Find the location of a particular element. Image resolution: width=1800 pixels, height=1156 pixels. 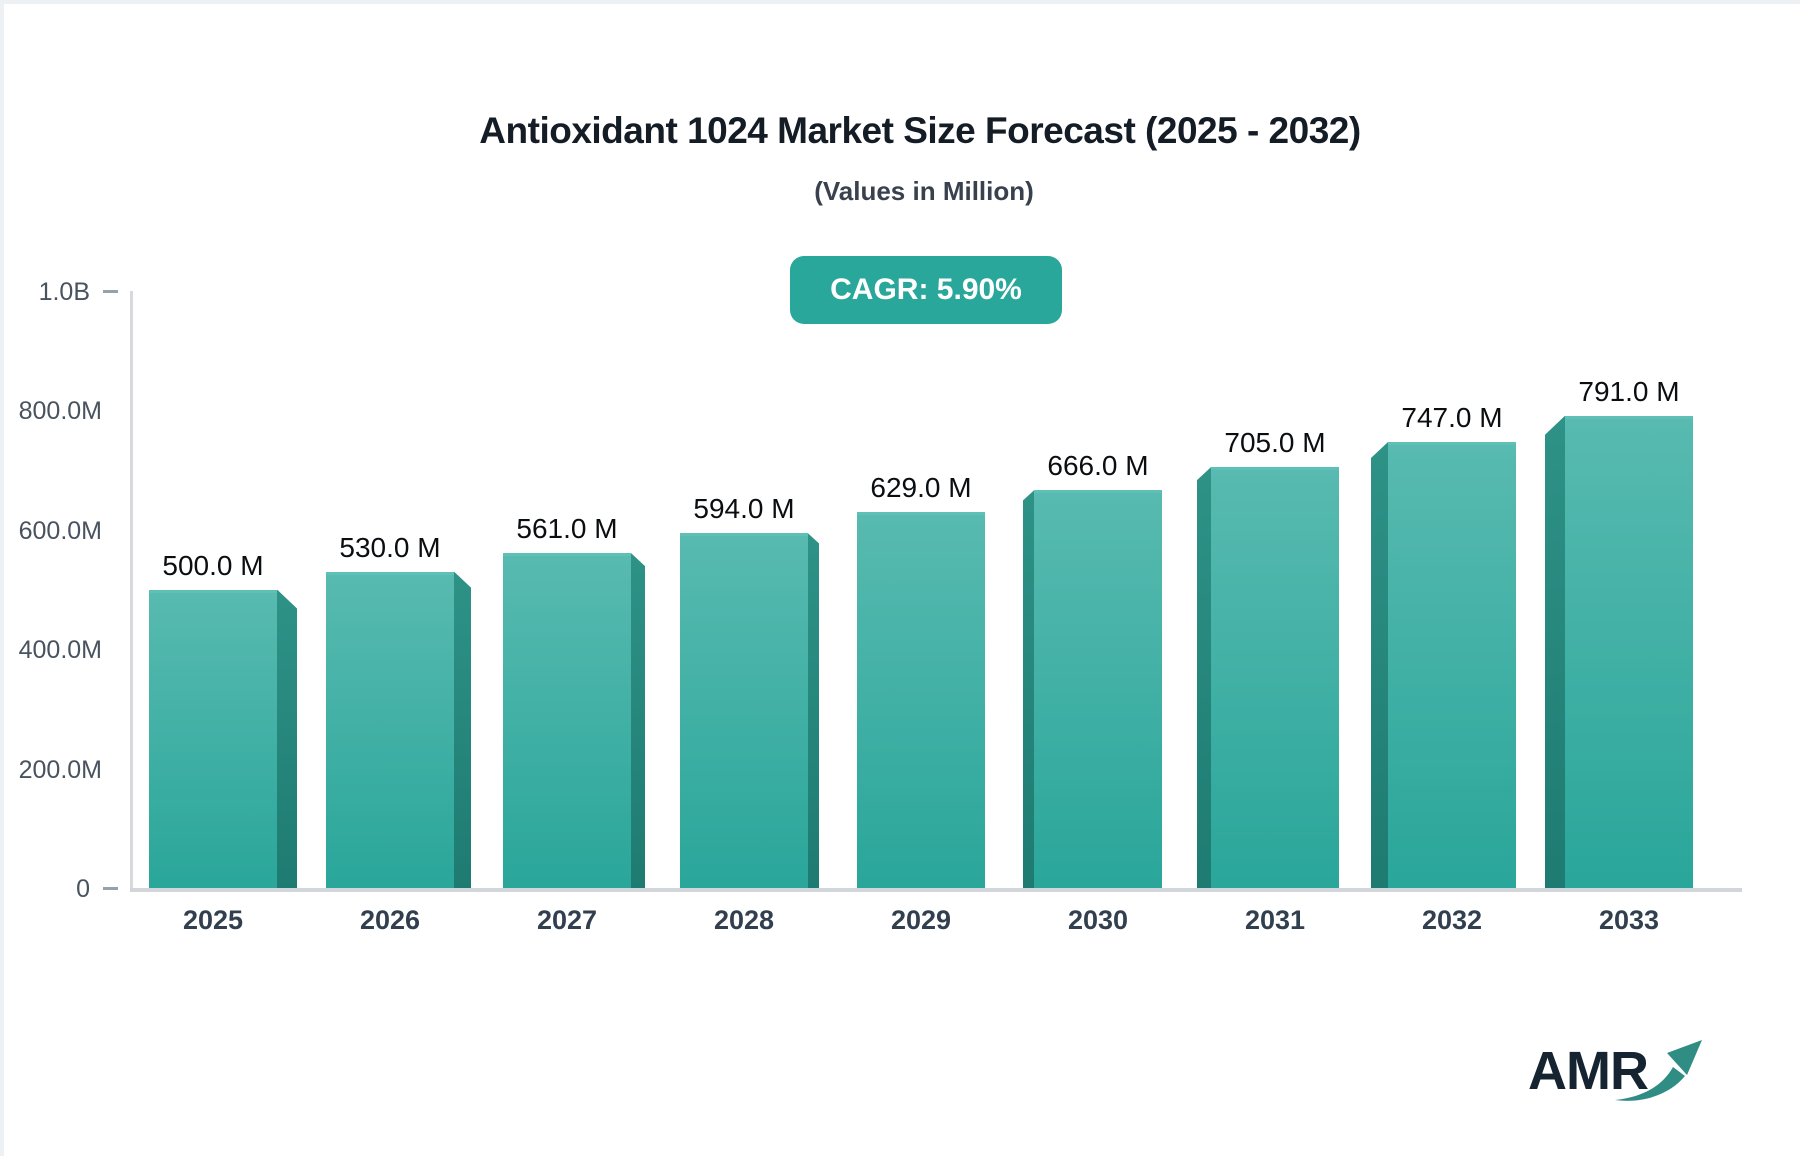

bar-value-label-2033: 791.0 M is located at coordinates (1629, 391).